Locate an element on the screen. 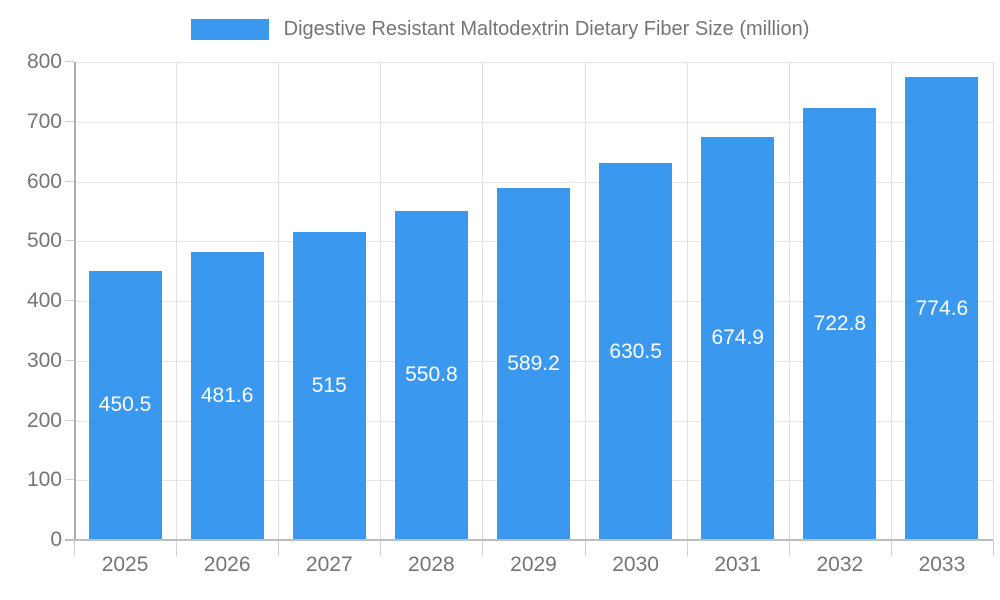 The image size is (1000, 600). bar-value-label: 515 is located at coordinates (329, 386).